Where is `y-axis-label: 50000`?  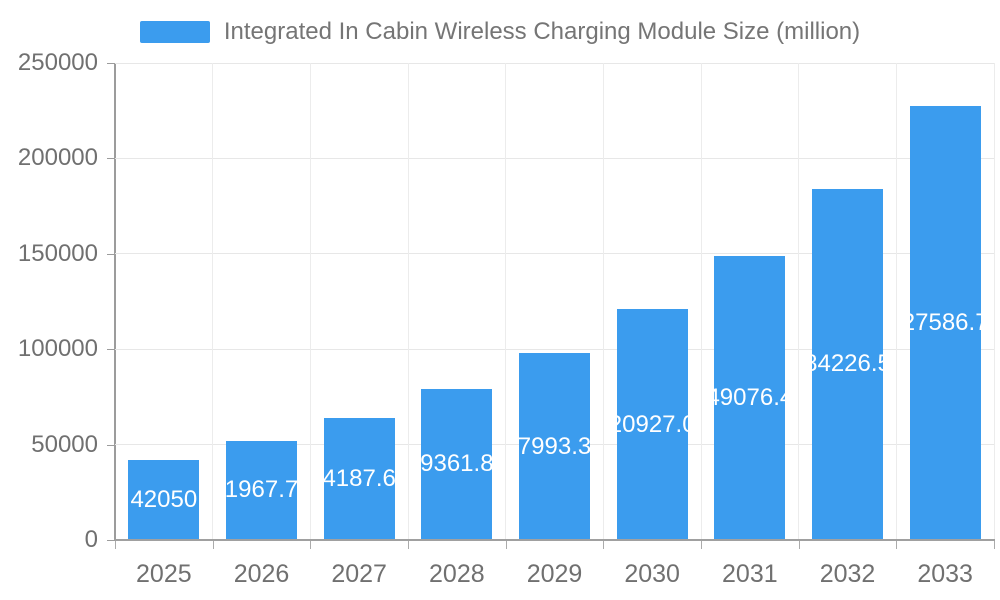 y-axis-label: 50000 is located at coordinates (64, 444).